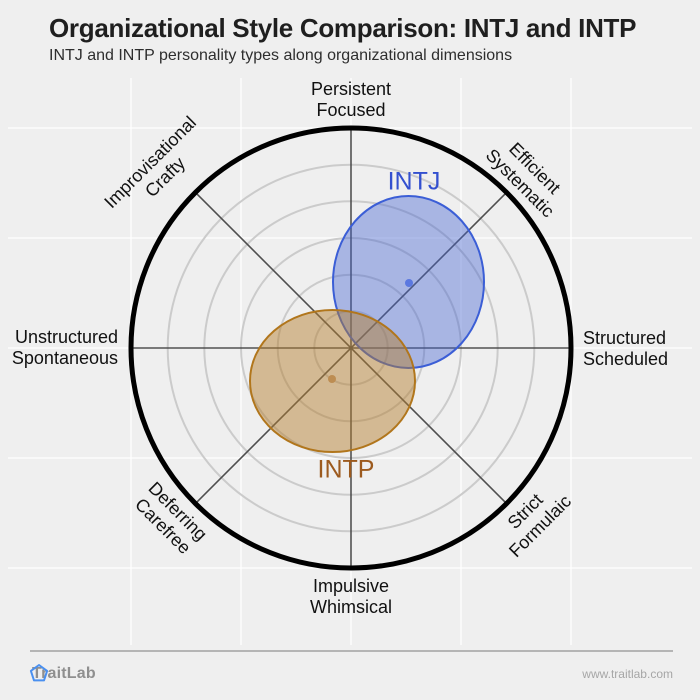 The width and height of the screenshot is (700, 700). Describe the element at coordinates (351, 89) in the screenshot. I see `axis-label-line: Persistent` at that location.